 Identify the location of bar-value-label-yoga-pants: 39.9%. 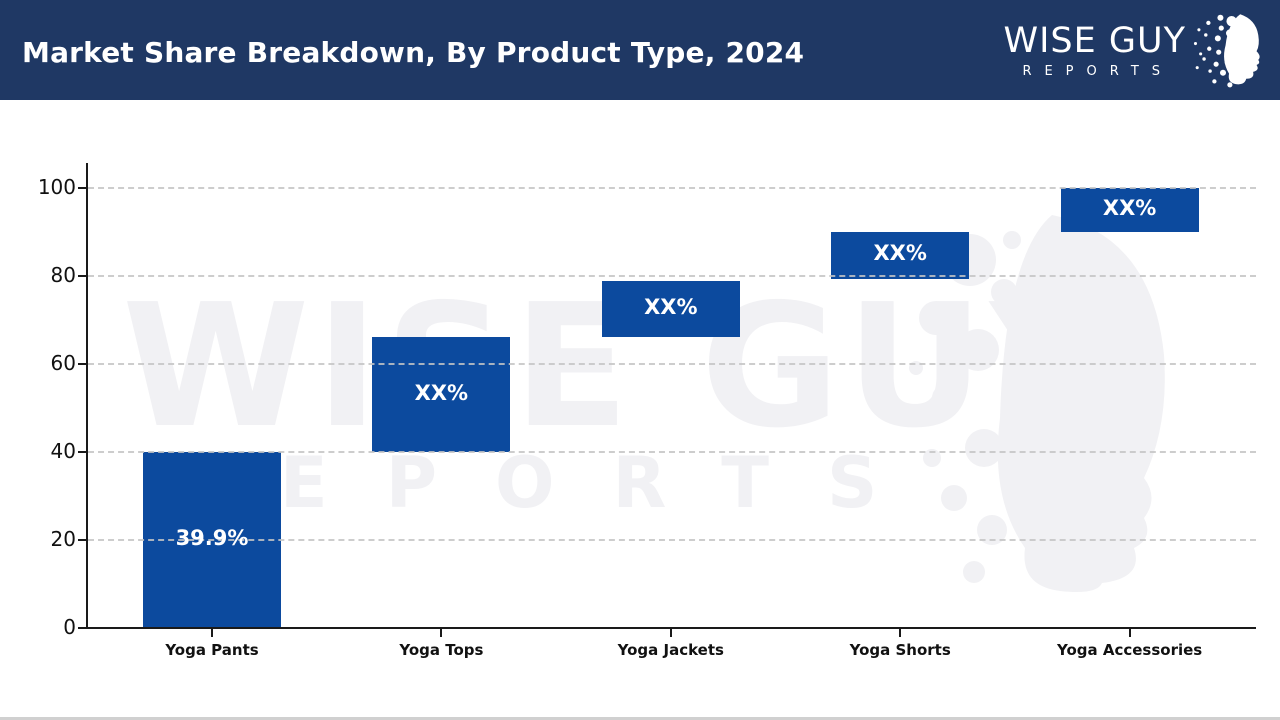
(212, 538).